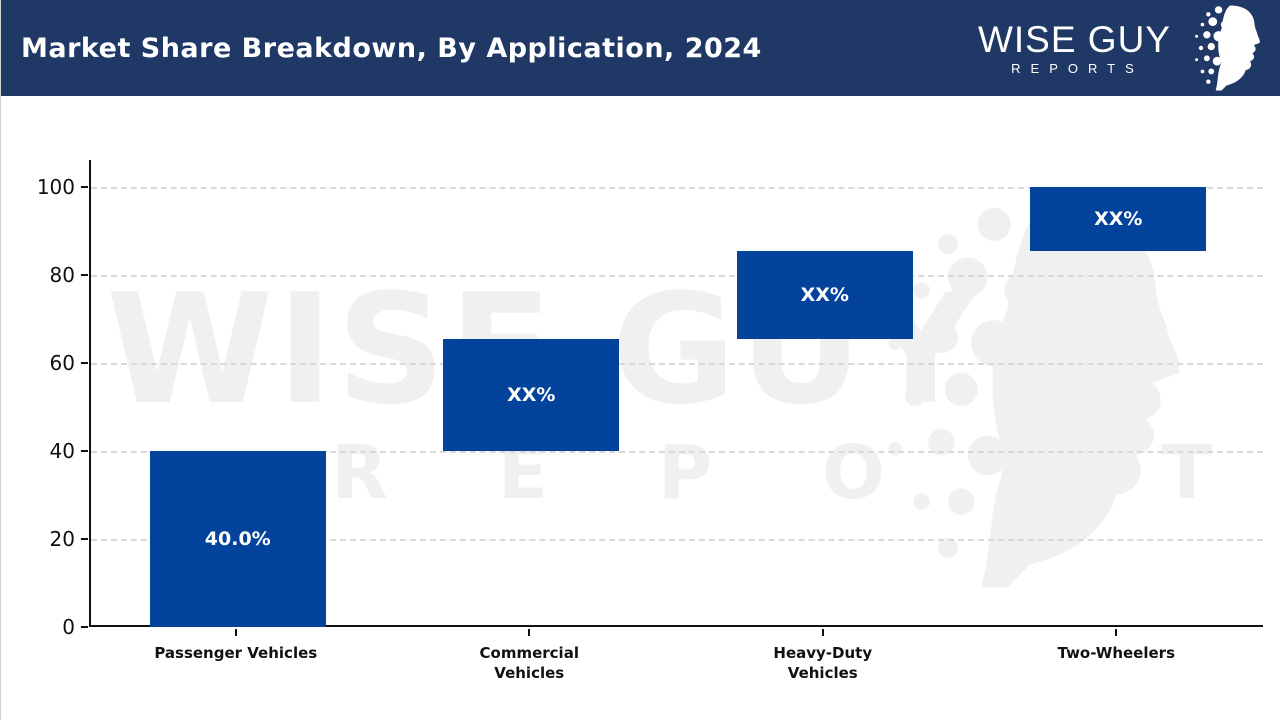  I want to click on y-tick-label: 60, so click(62, 363).